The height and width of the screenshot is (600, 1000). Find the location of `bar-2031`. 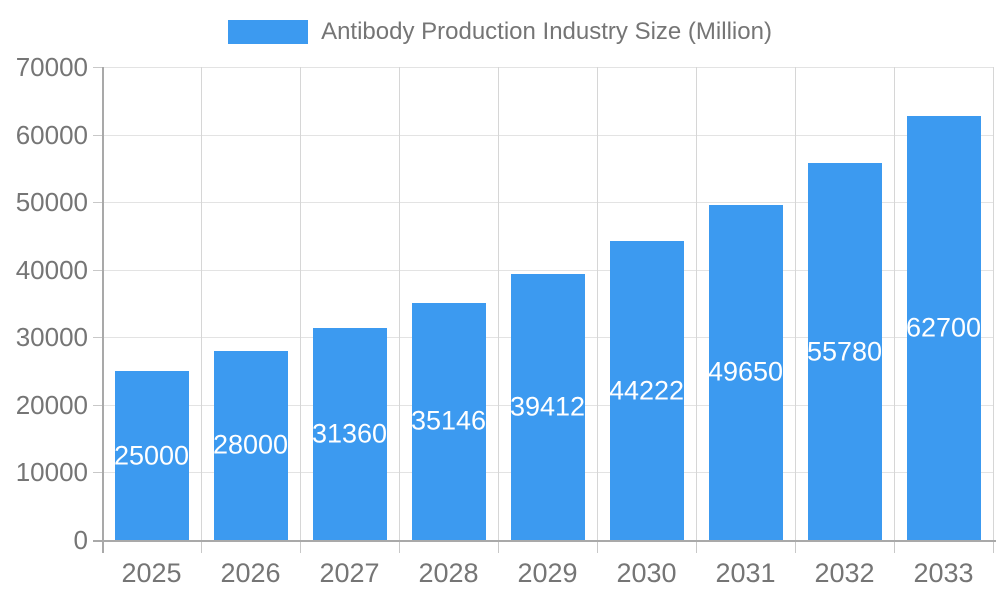

bar-2031 is located at coordinates (745, 372).